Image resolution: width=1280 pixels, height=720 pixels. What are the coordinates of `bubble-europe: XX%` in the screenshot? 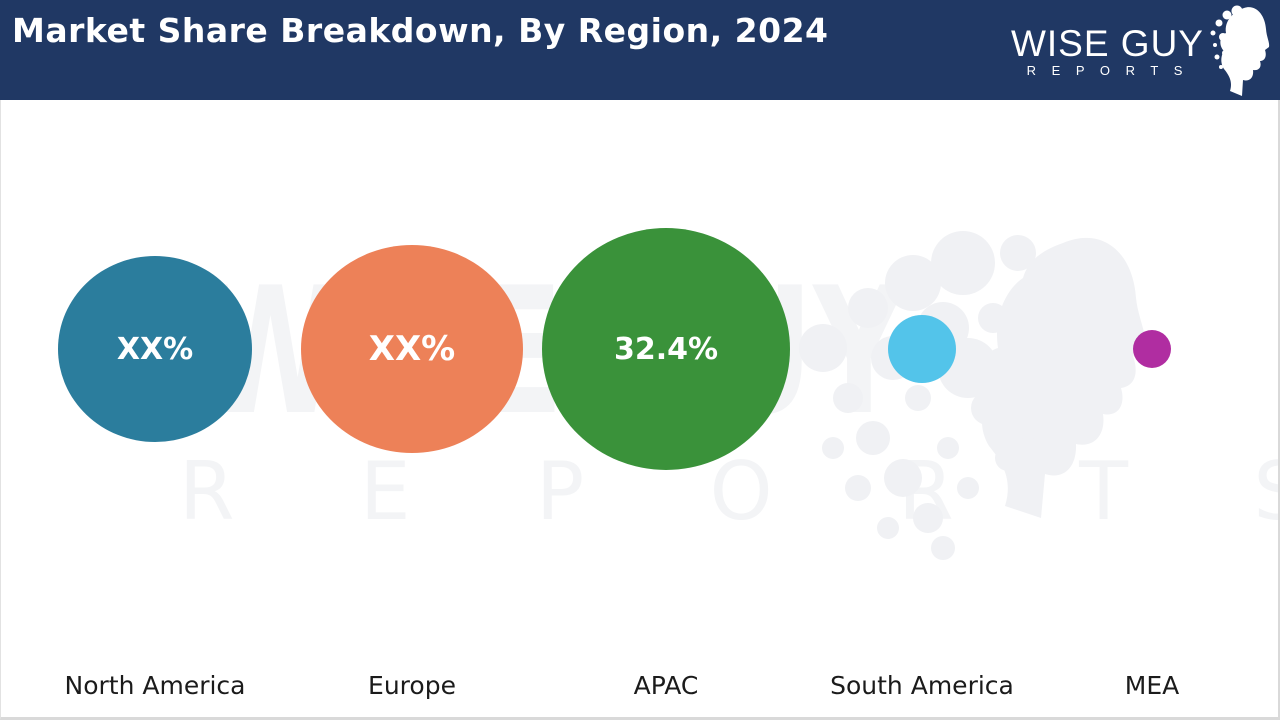 It's located at (412, 349).